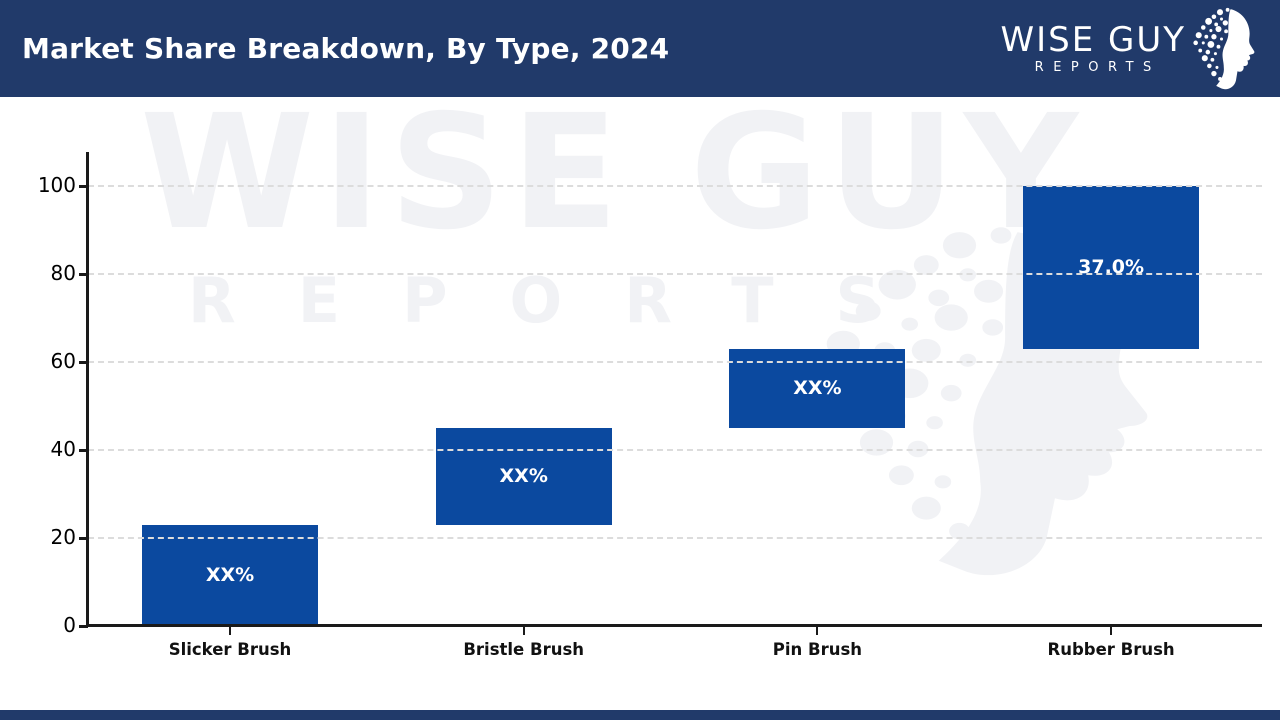 Image resolution: width=1280 pixels, height=720 pixels. Describe the element at coordinates (1111, 649) in the screenshot. I see `x-category-label: Rubber Brush` at that location.